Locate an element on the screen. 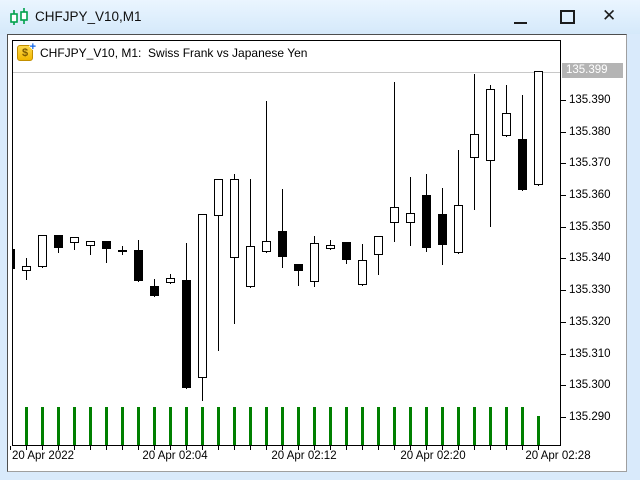  time-label: 20 Apr 02:20 is located at coordinates (433, 456).